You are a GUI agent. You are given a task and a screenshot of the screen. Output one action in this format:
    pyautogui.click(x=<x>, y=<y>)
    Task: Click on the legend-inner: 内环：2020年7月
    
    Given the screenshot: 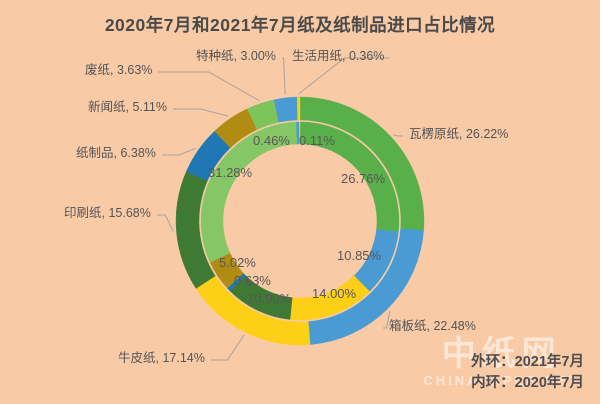 What is the action you would take?
    pyautogui.click(x=527, y=382)
    